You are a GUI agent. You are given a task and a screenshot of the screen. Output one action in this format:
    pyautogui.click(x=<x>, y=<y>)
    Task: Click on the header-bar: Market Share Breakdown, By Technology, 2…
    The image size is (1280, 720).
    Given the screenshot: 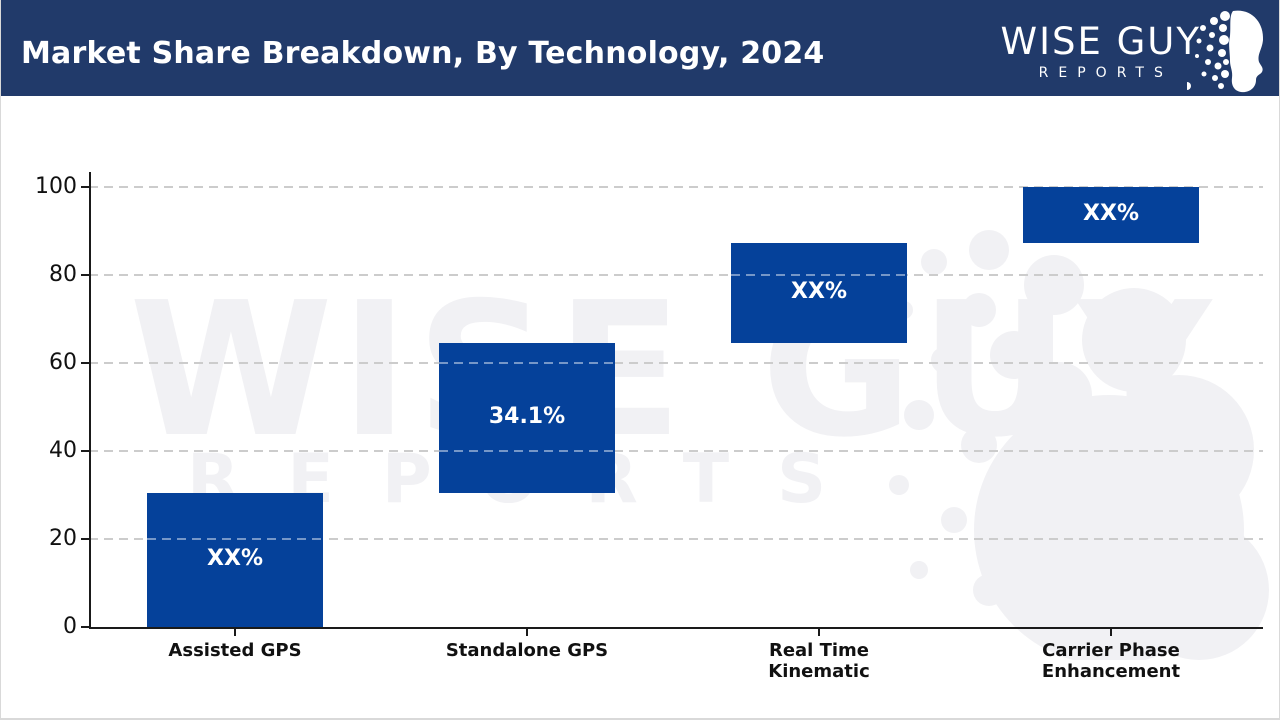 What is the action you would take?
    pyautogui.click(x=640, y=48)
    